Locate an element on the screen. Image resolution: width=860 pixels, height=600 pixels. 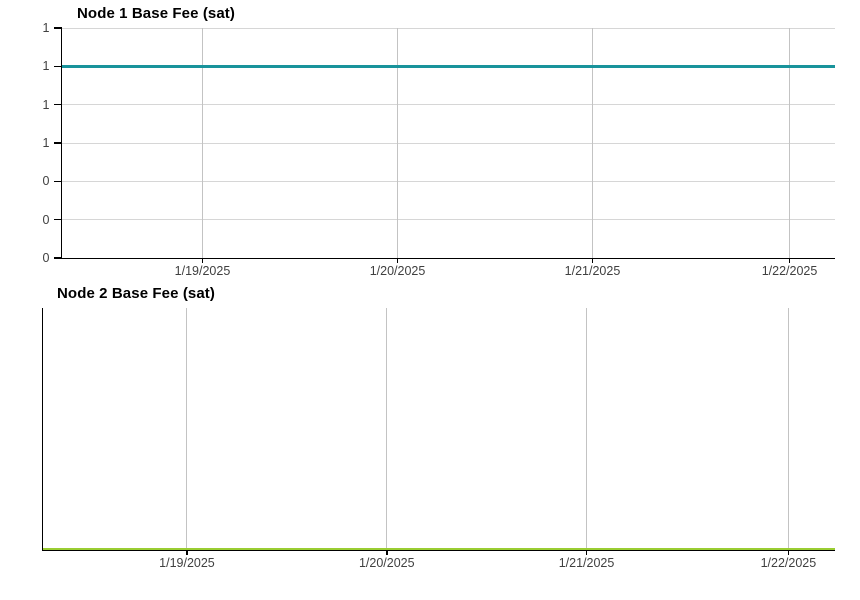
chart-title-node-1: Node 1 Base Fee (sat) is located at coordinates (156, 13).